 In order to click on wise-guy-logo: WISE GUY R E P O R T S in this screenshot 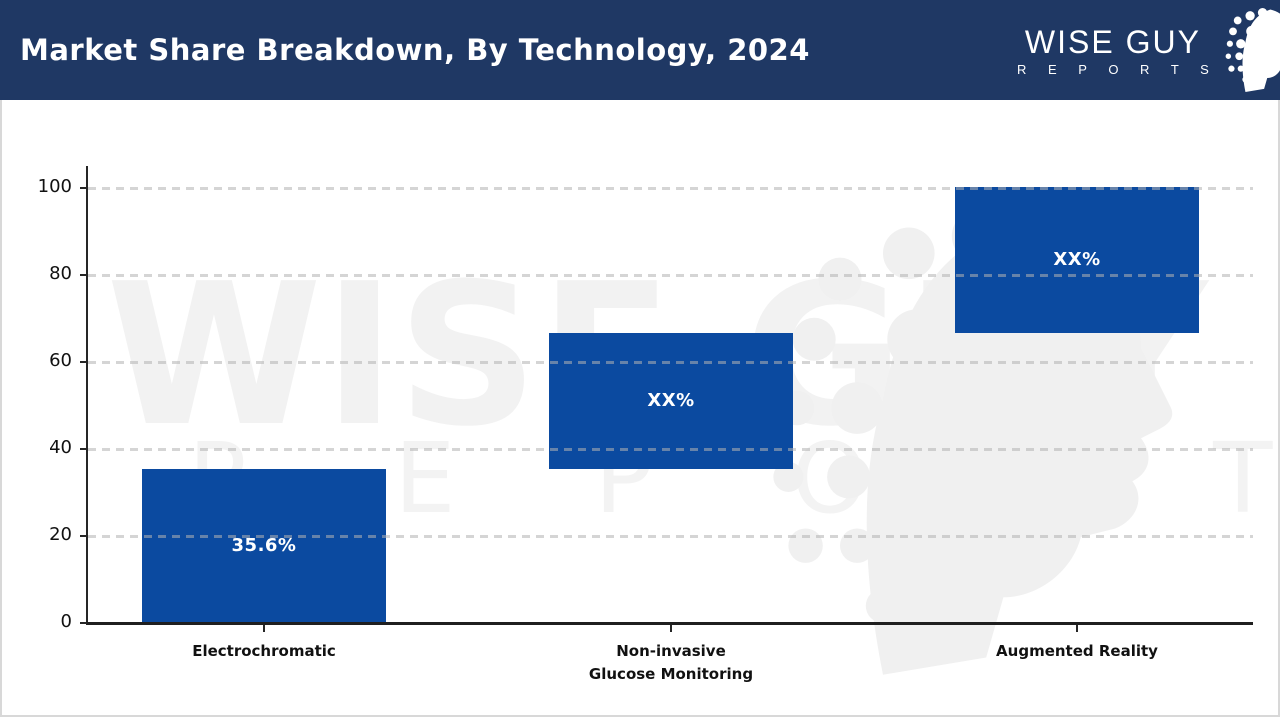, I will do `click(1144, 50)`.